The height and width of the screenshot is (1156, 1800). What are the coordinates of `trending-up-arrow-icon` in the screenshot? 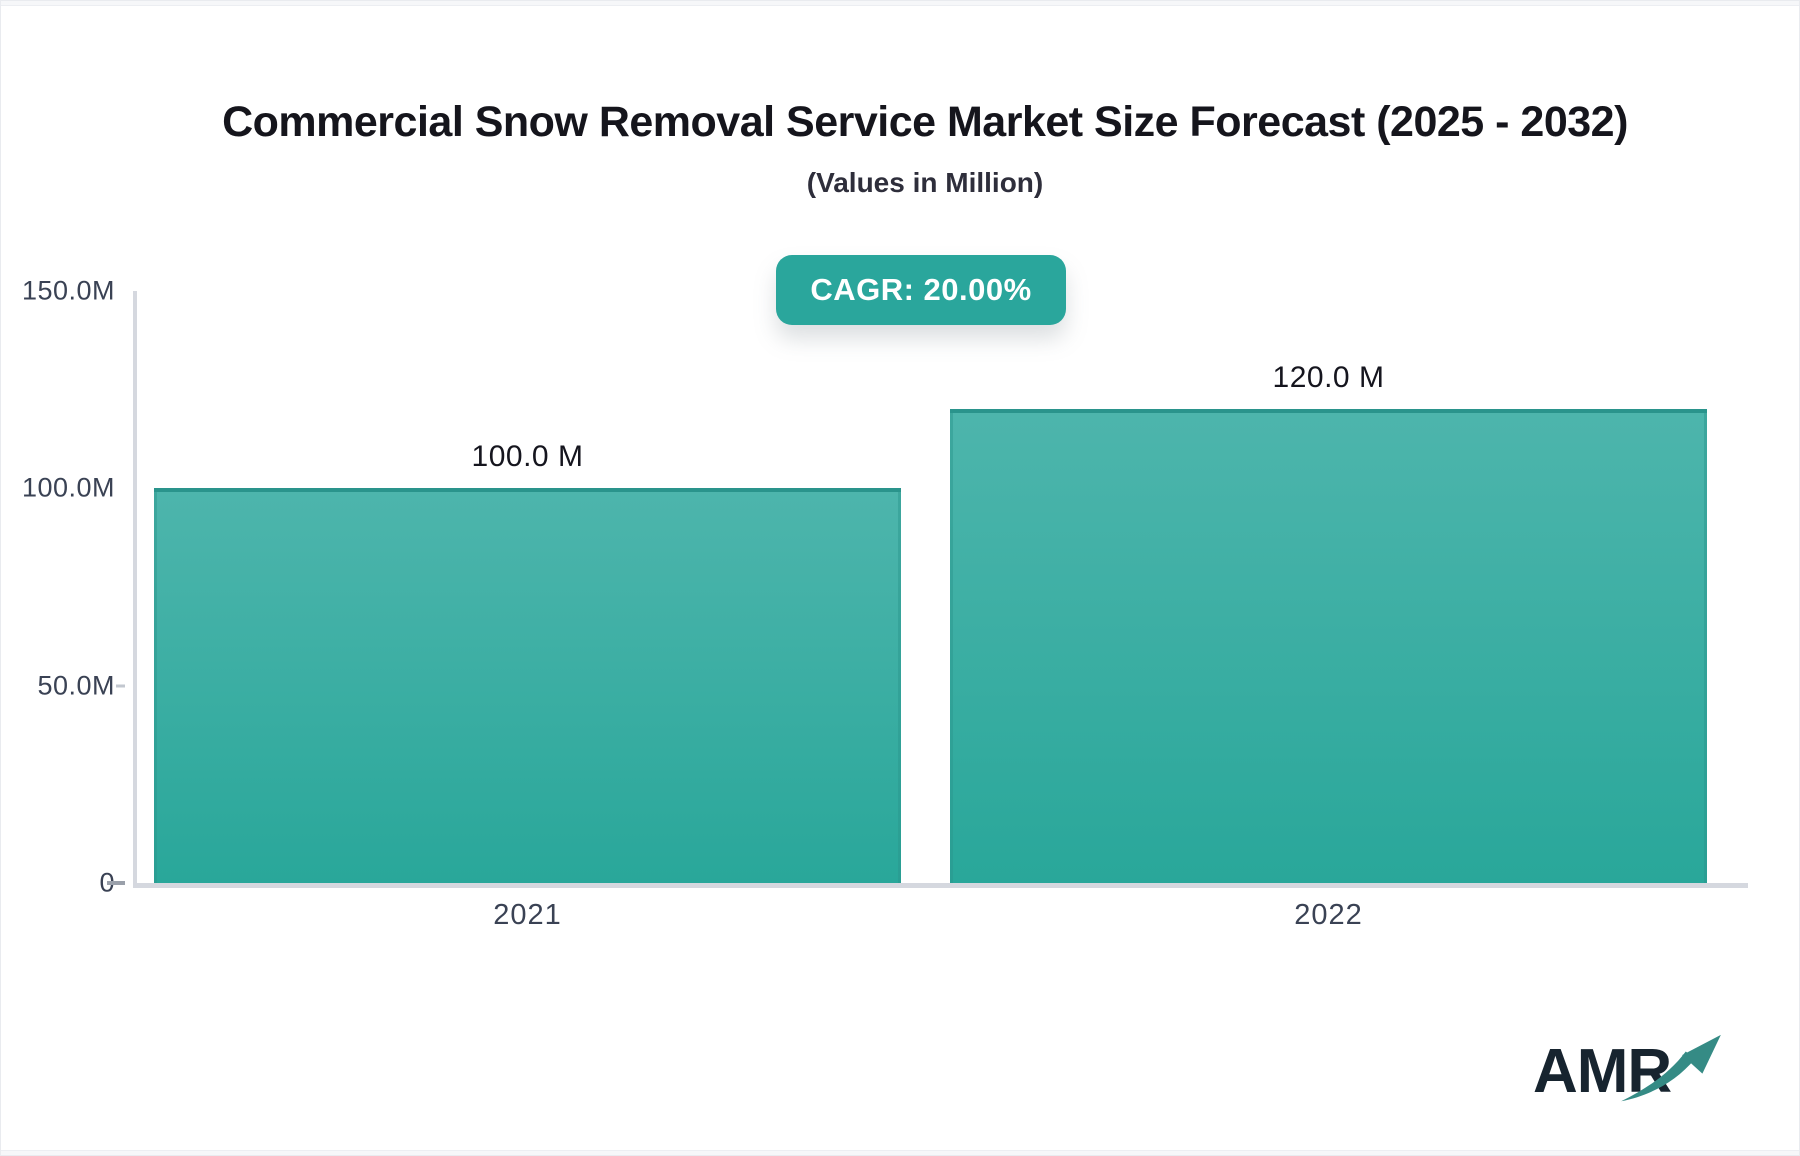 It's located at (1671, 1068).